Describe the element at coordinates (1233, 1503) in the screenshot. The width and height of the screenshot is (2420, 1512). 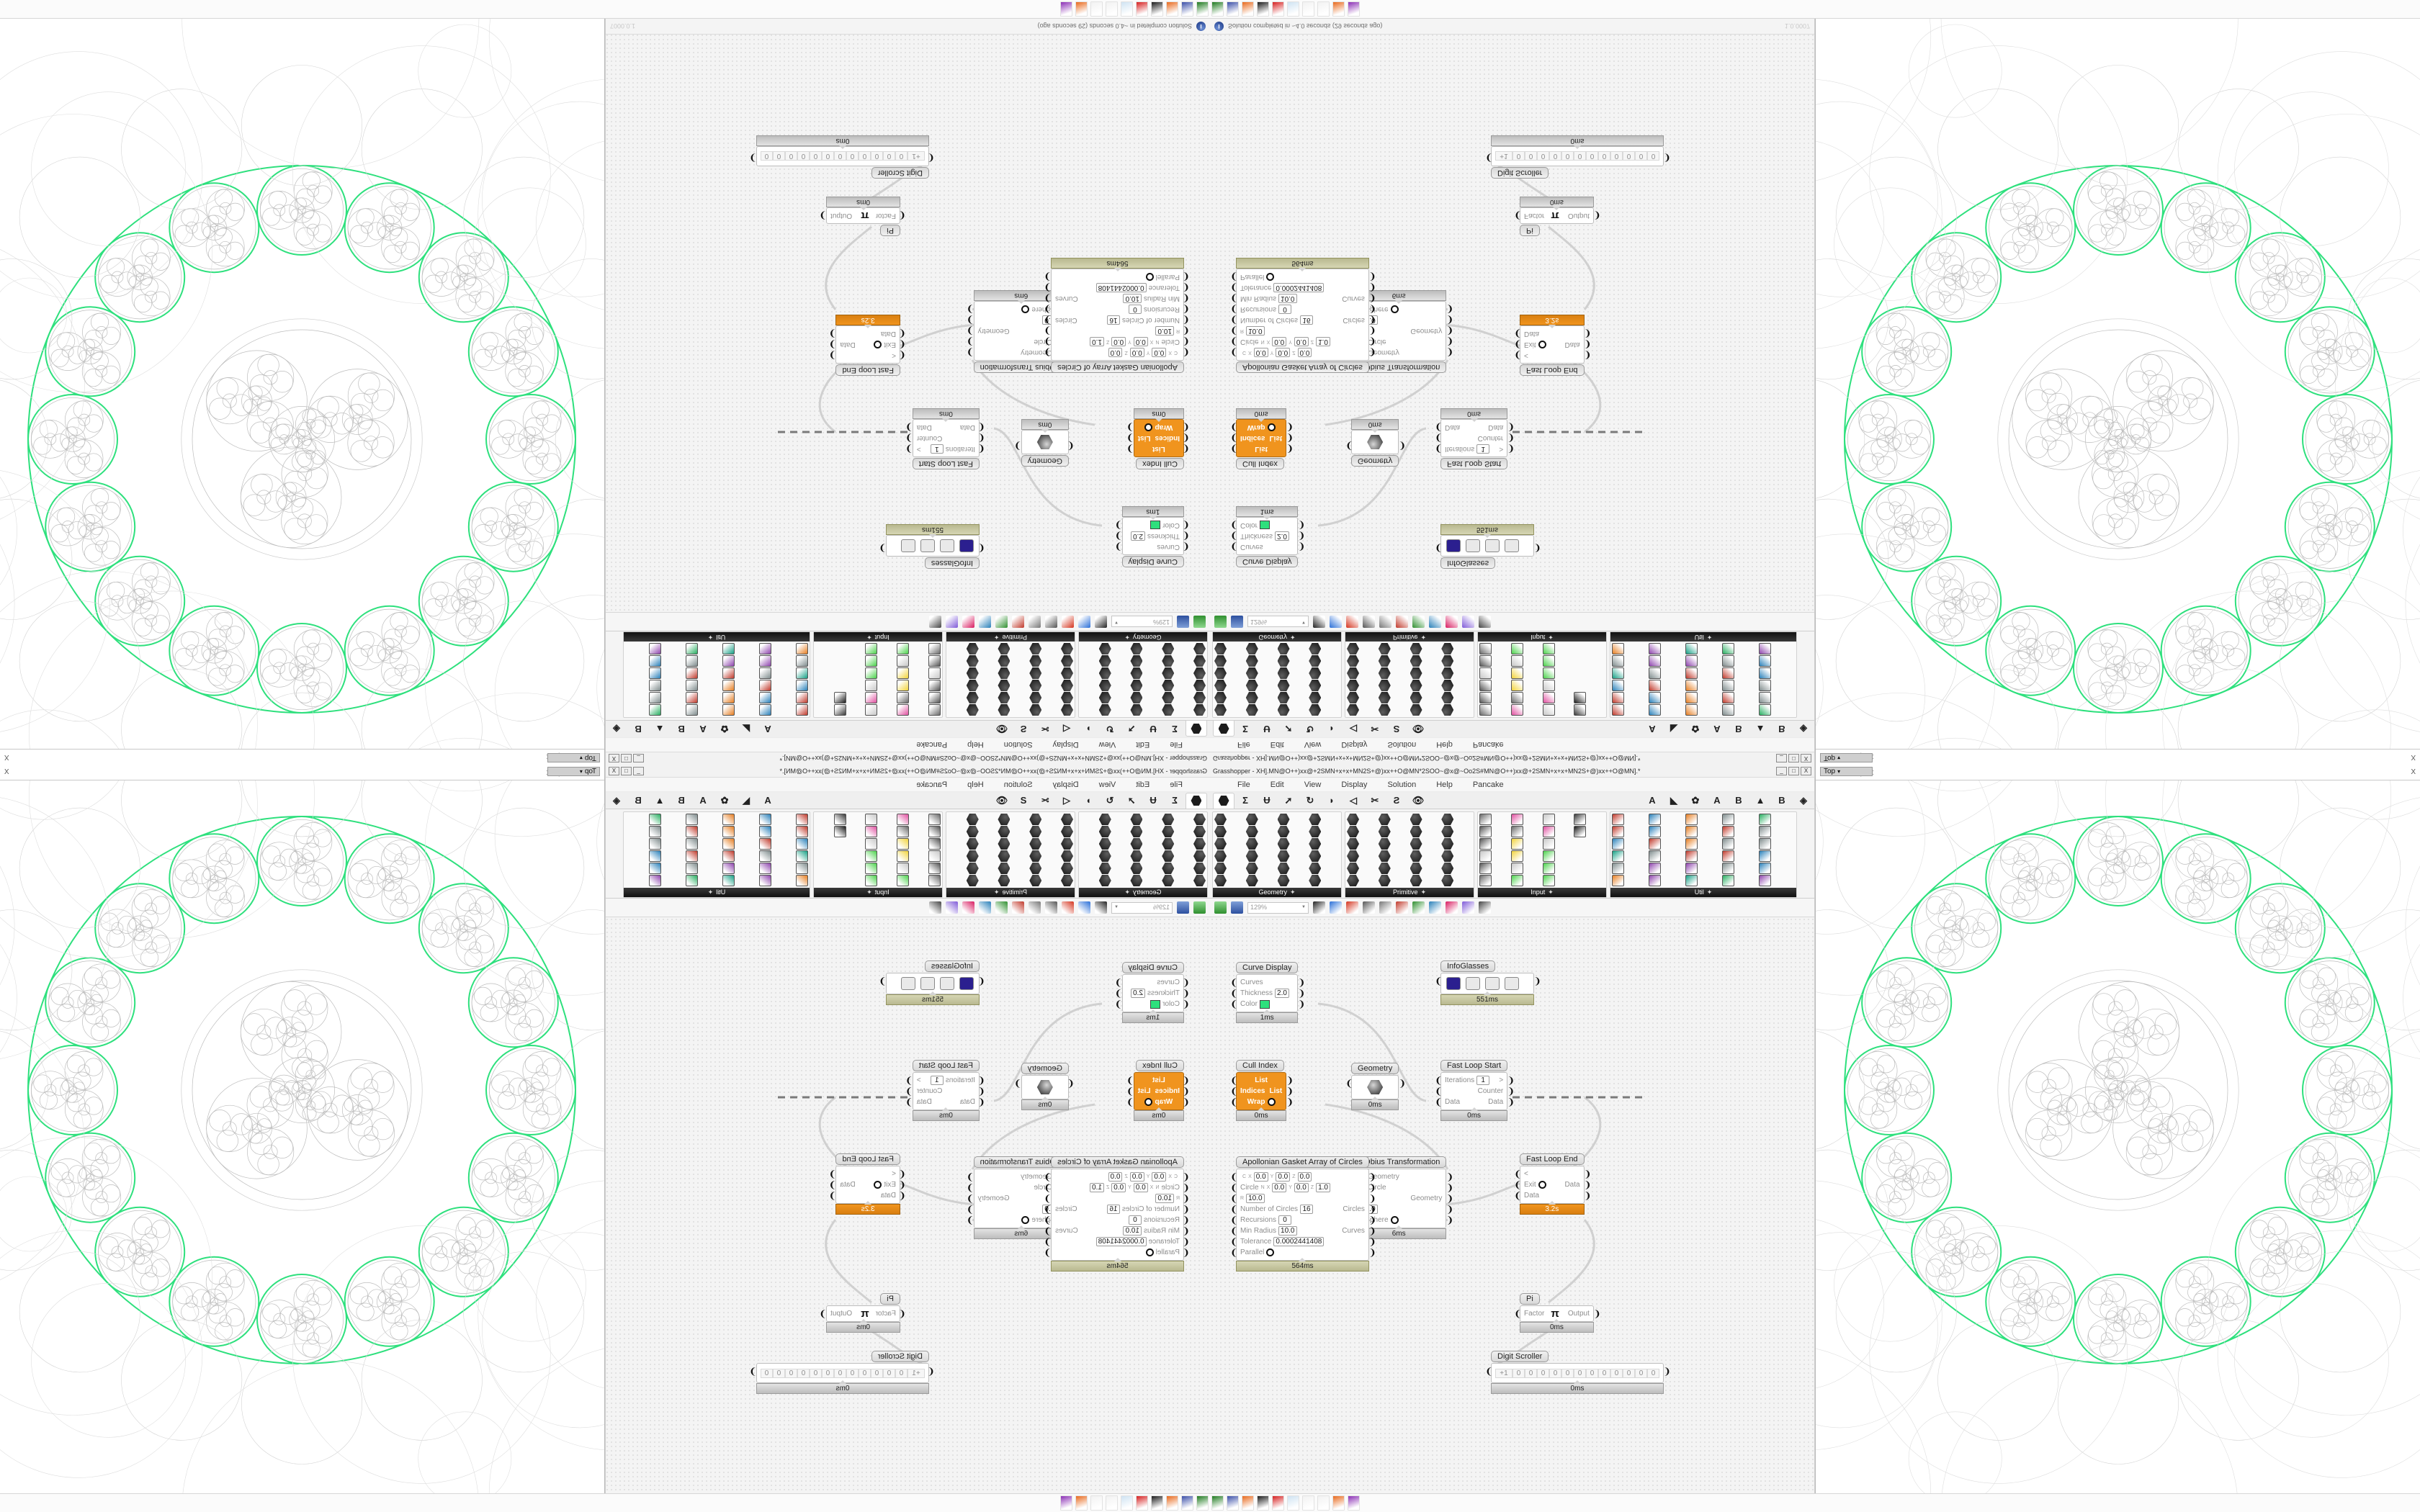
I see `taskbar-icon-save-app-icon` at that location.